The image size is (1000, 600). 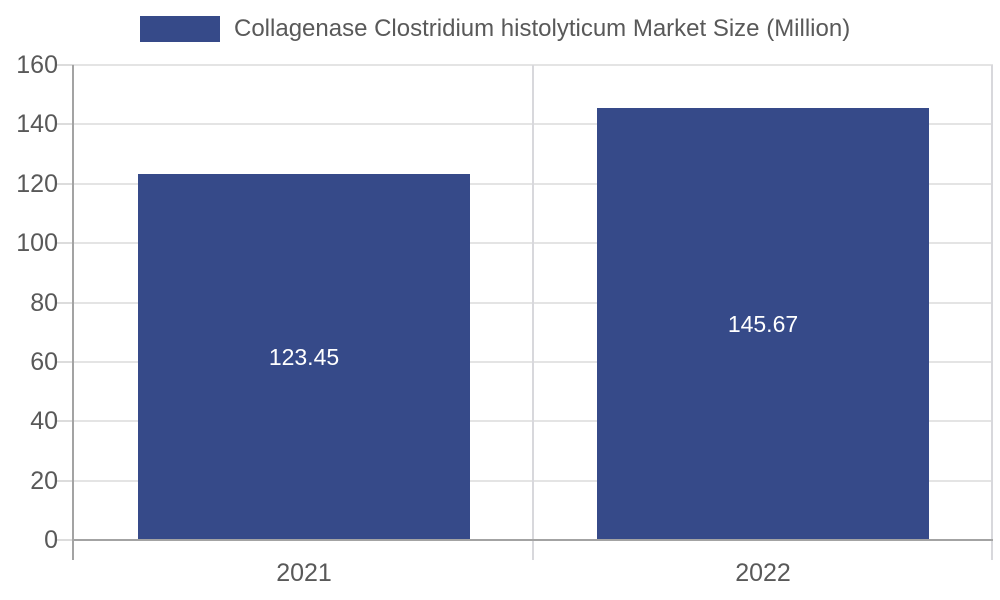 What do you see at coordinates (37, 65) in the screenshot?
I see `y-axis-tick-label: 160` at bounding box center [37, 65].